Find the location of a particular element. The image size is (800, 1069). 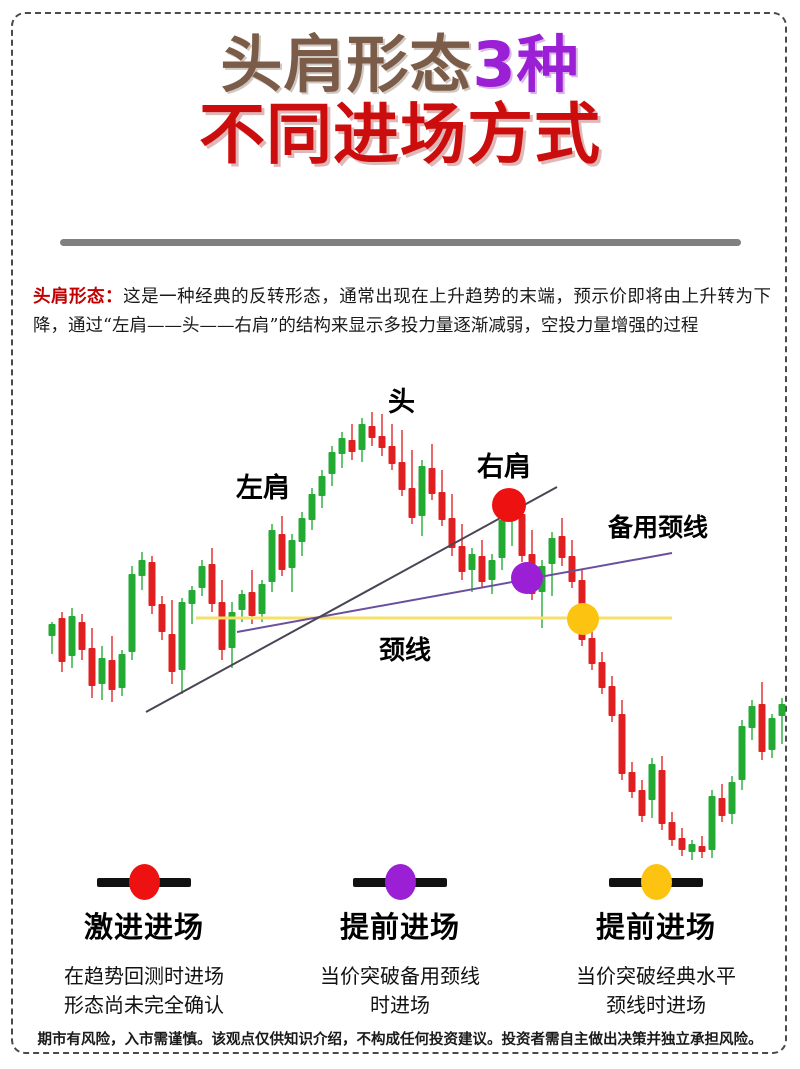

legend-desc-line-1: 当价突破经典水平 is located at coordinates (656, 976).